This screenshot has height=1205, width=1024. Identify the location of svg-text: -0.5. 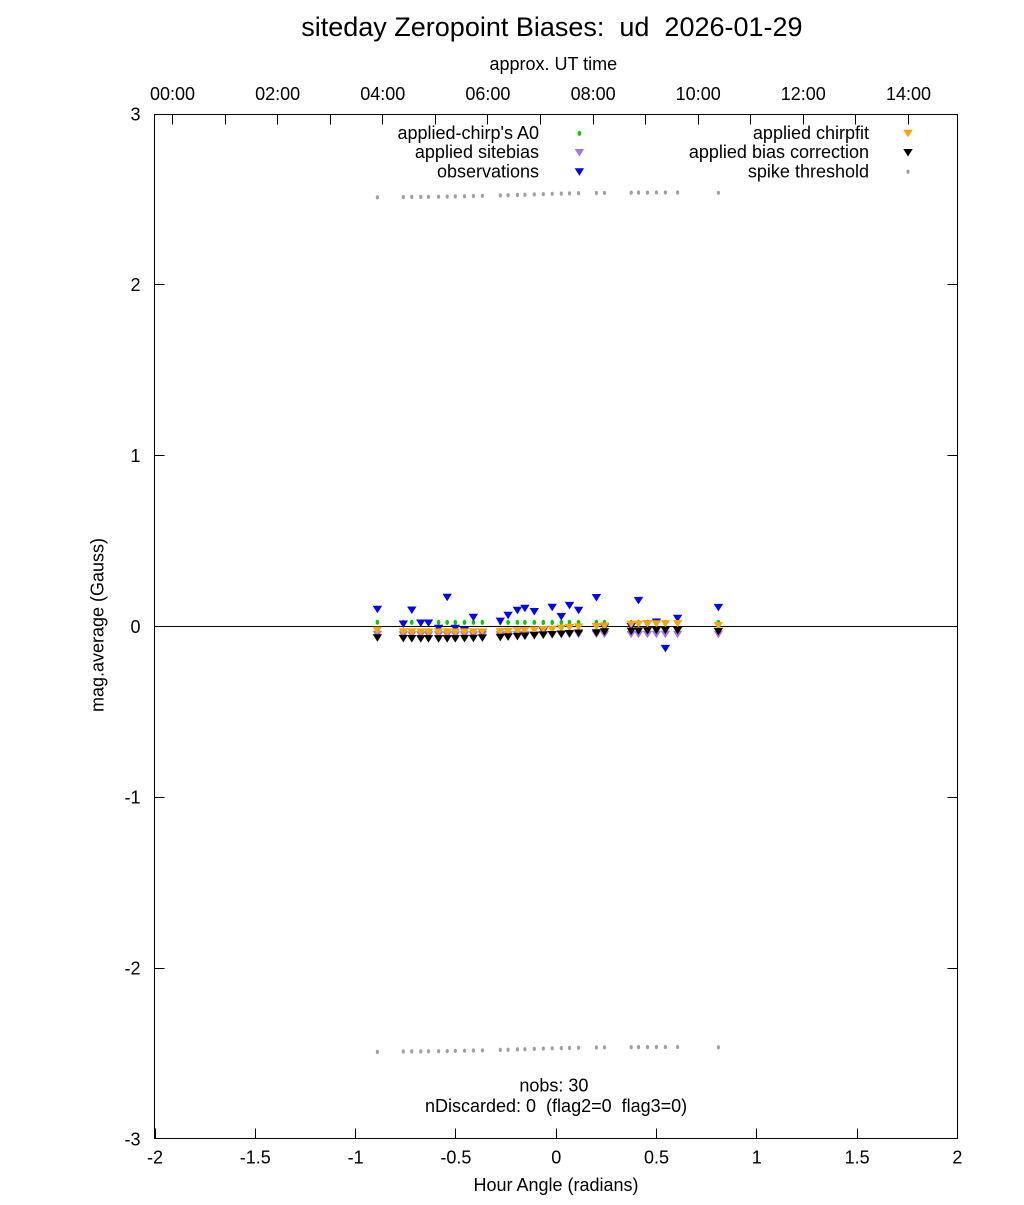
(455, 1158).